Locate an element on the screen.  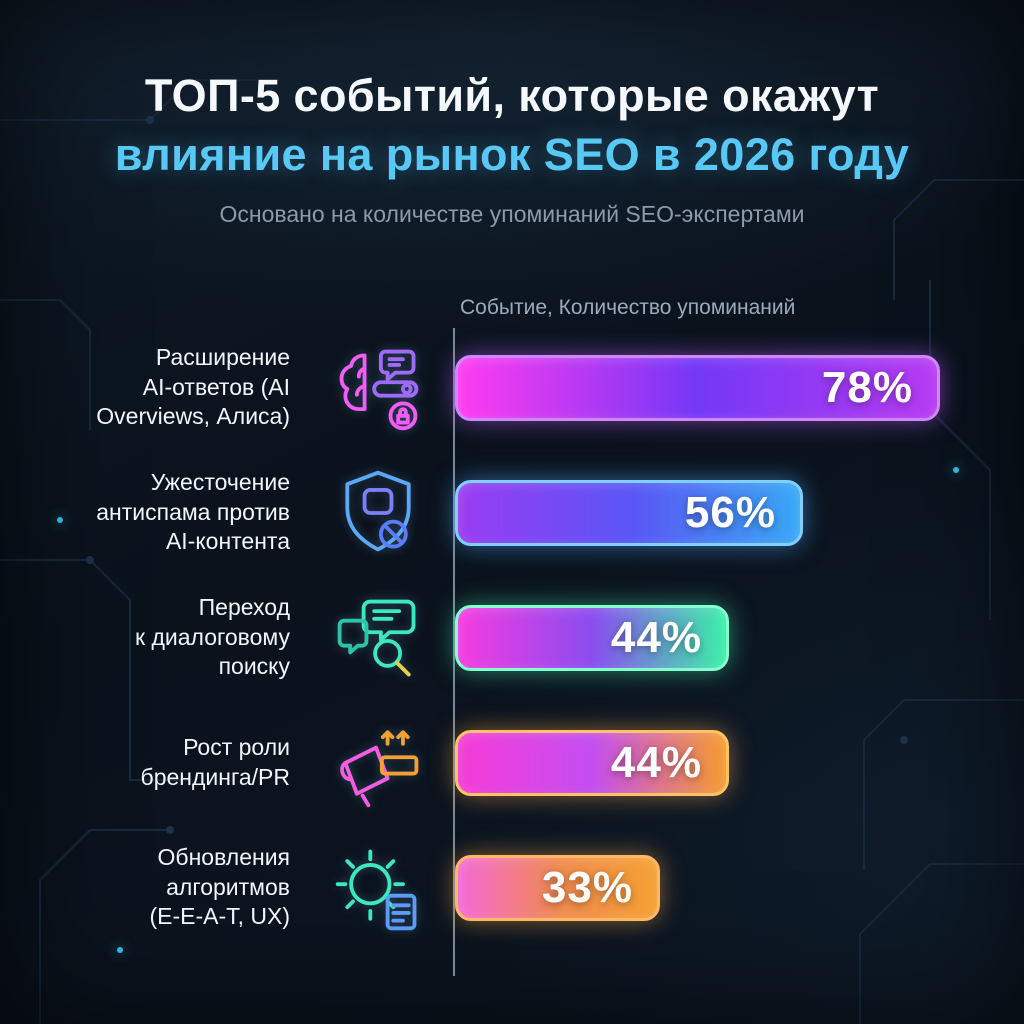
category-label: Обновления алгоритмов (E-E-A-T, UX) is located at coordinates (219, 887).